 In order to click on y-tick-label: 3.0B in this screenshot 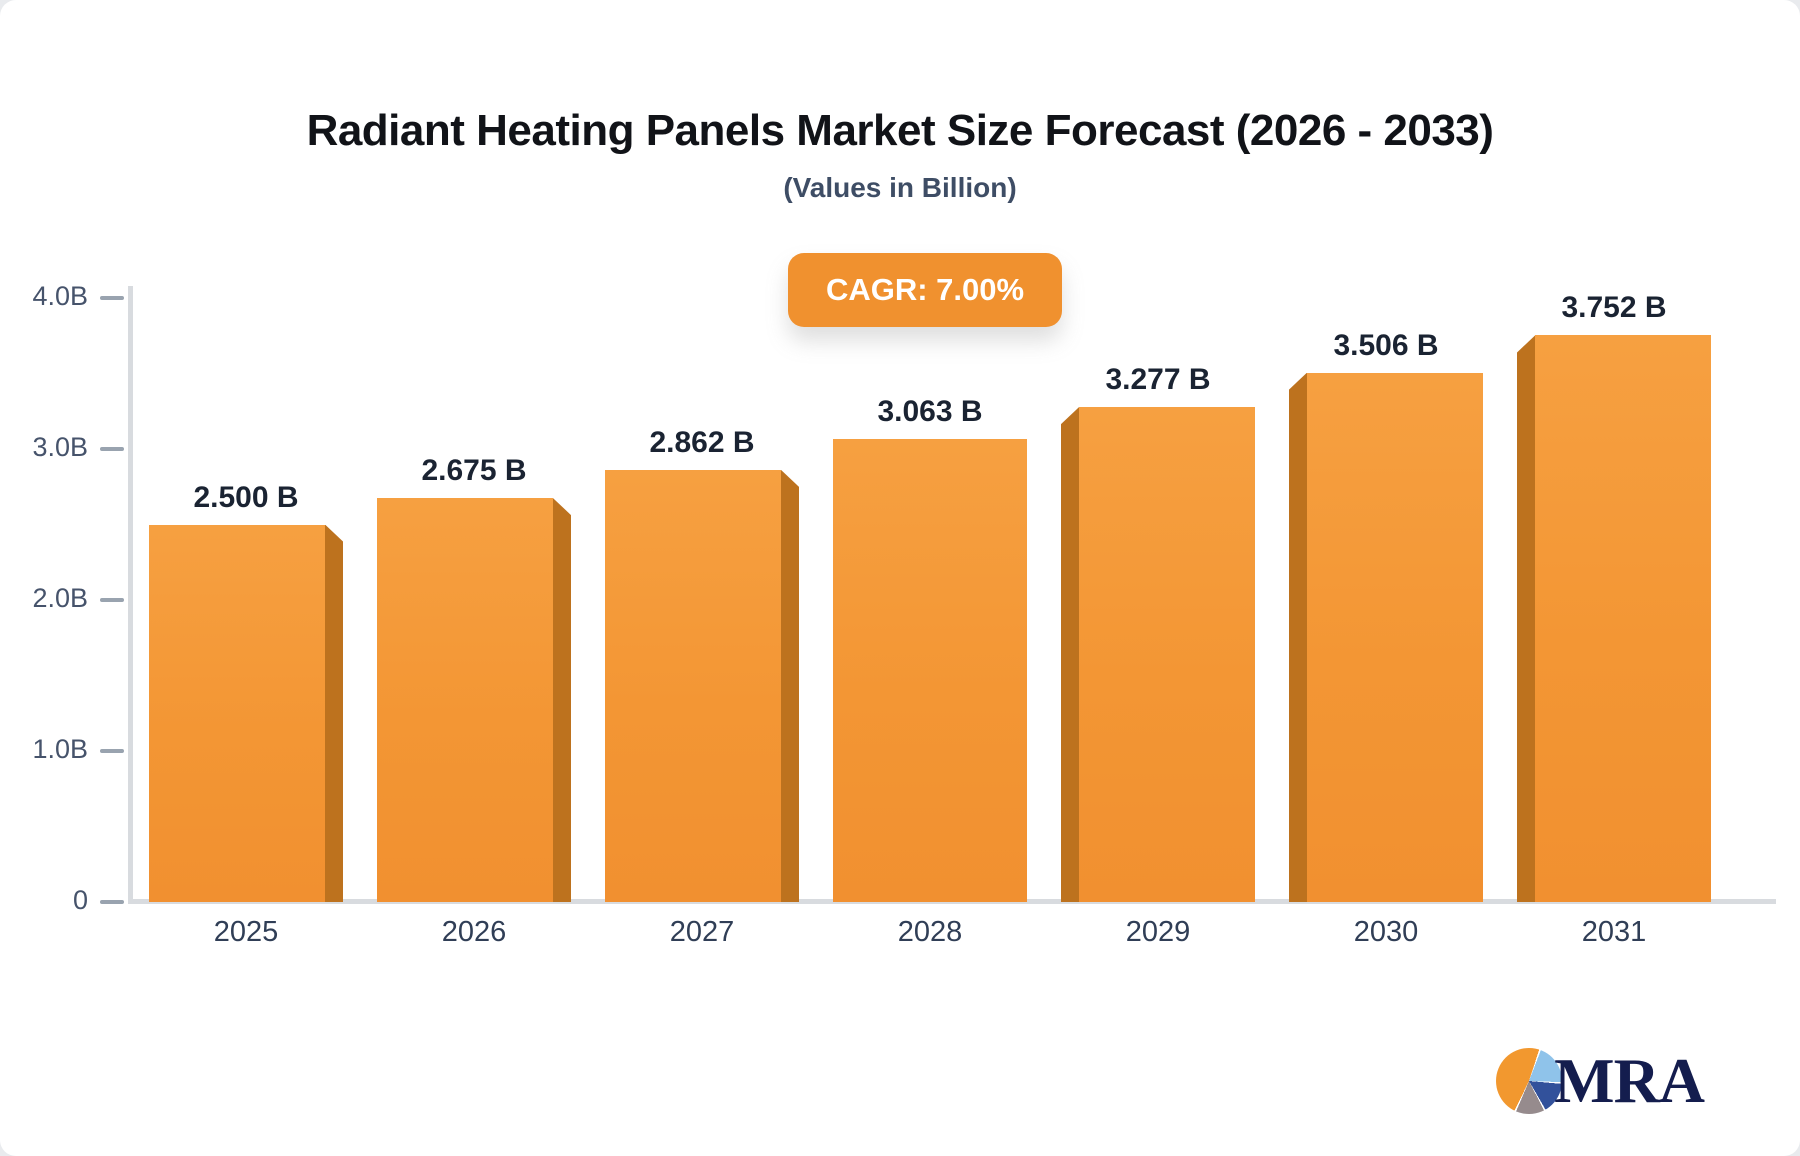, I will do `click(60, 447)`.